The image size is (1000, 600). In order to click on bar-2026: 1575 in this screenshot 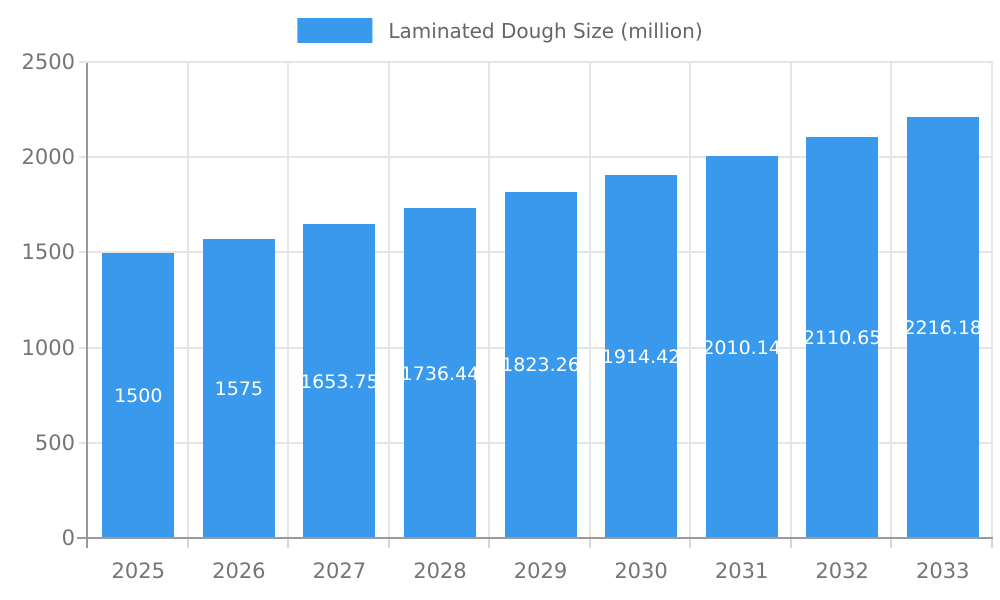, I will do `click(238, 389)`.